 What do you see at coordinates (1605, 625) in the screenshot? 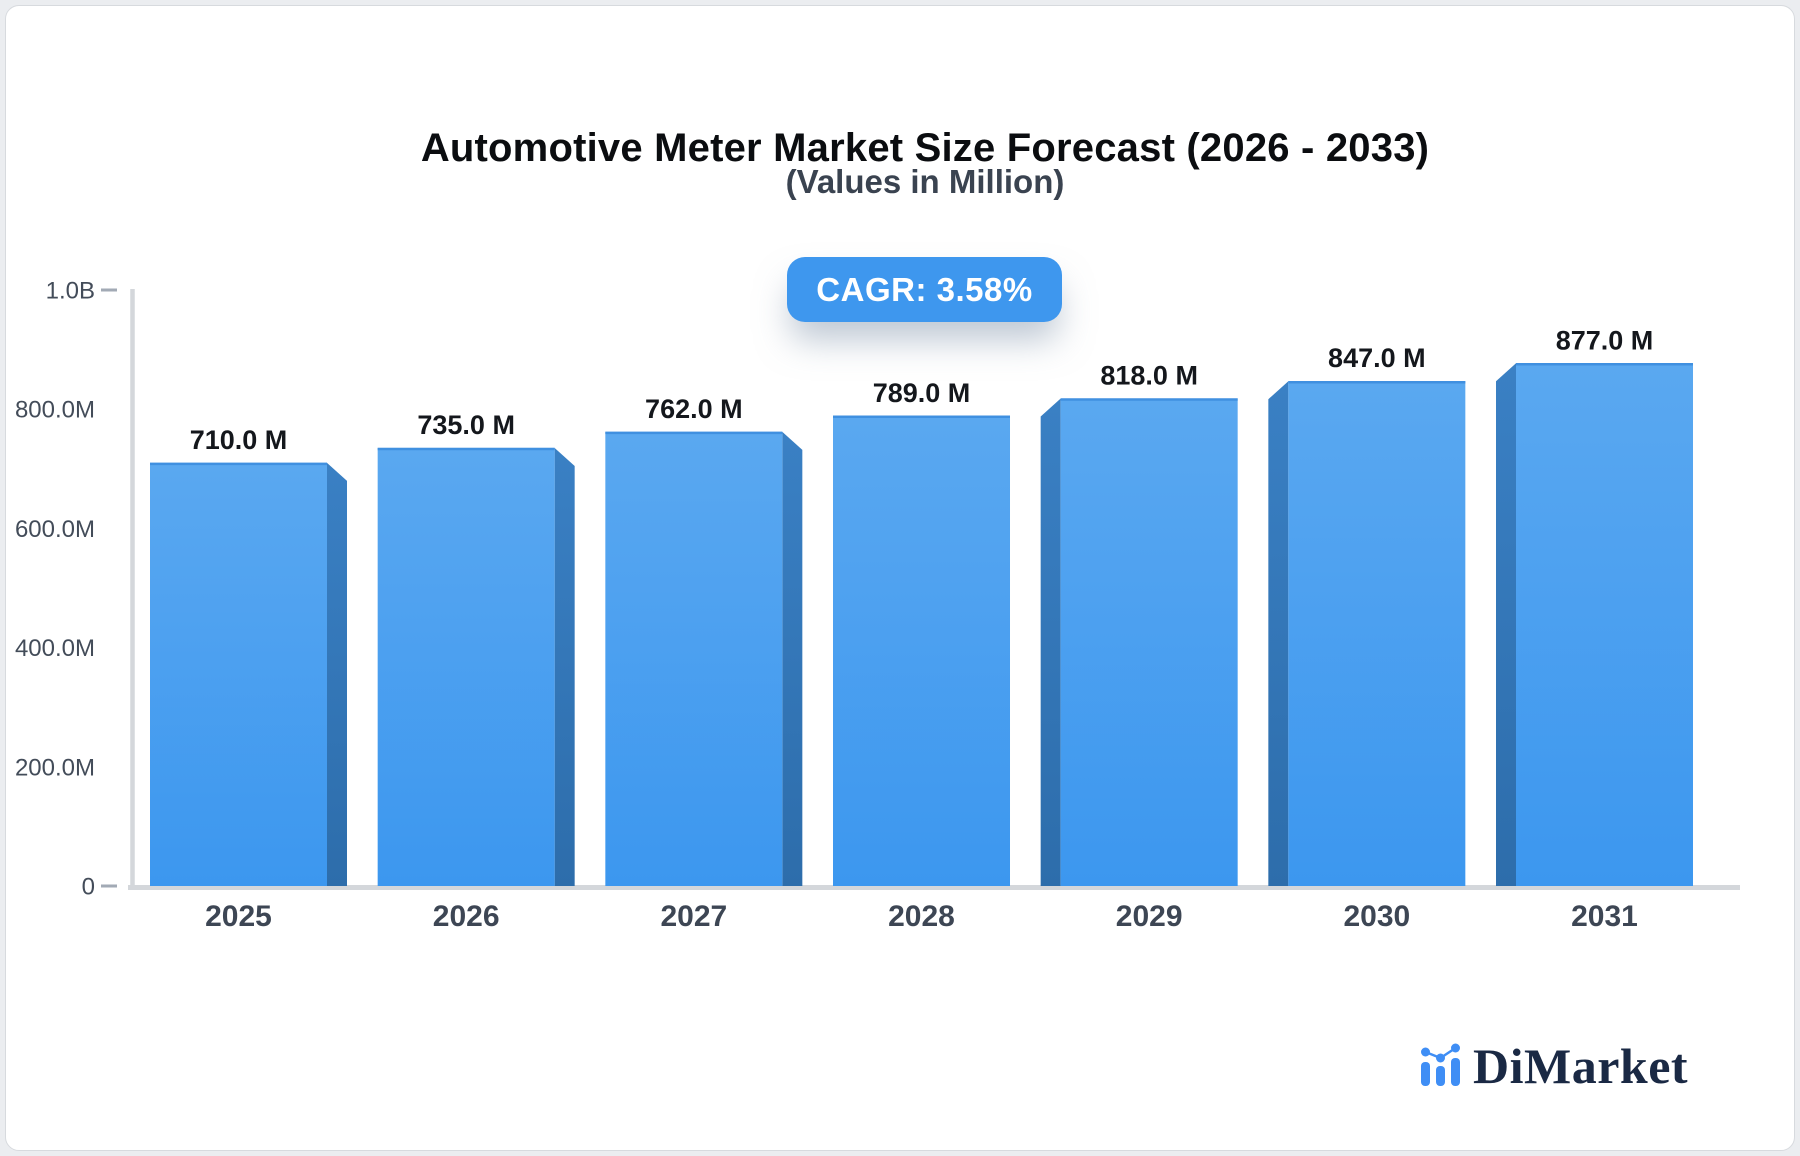
I see `bar-2031` at bounding box center [1605, 625].